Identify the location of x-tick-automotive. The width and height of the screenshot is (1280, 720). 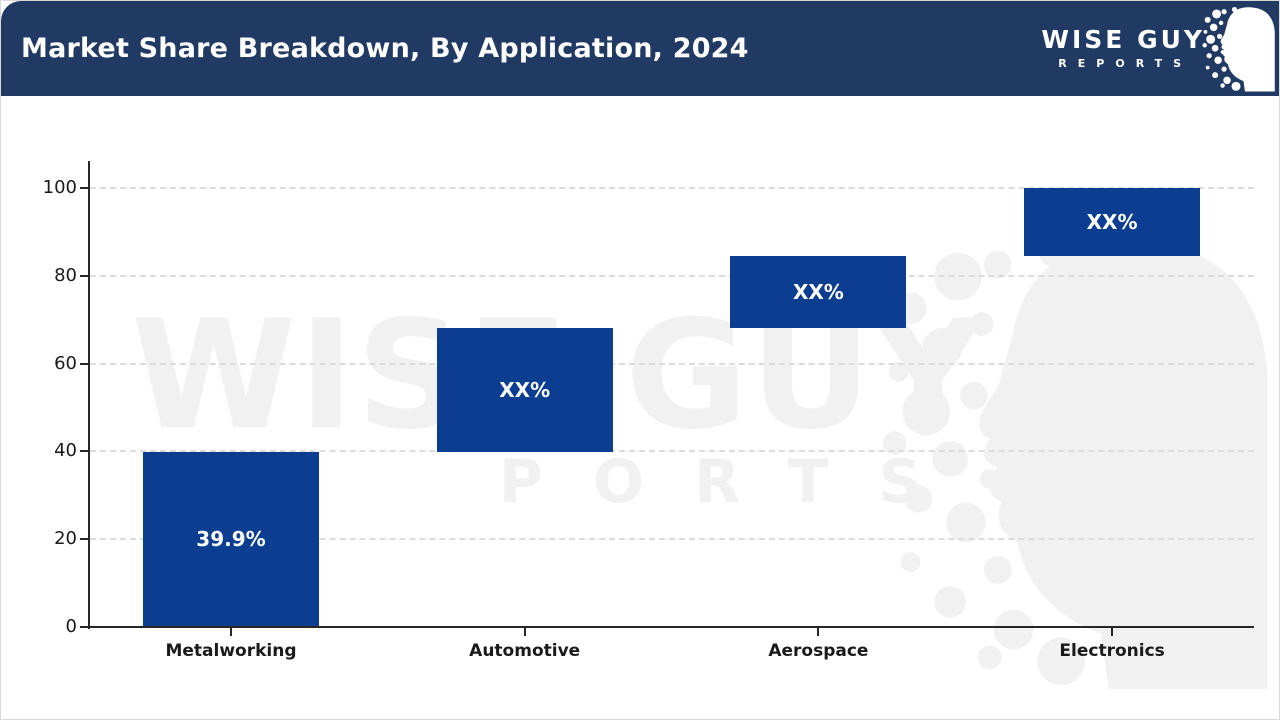
(524, 632).